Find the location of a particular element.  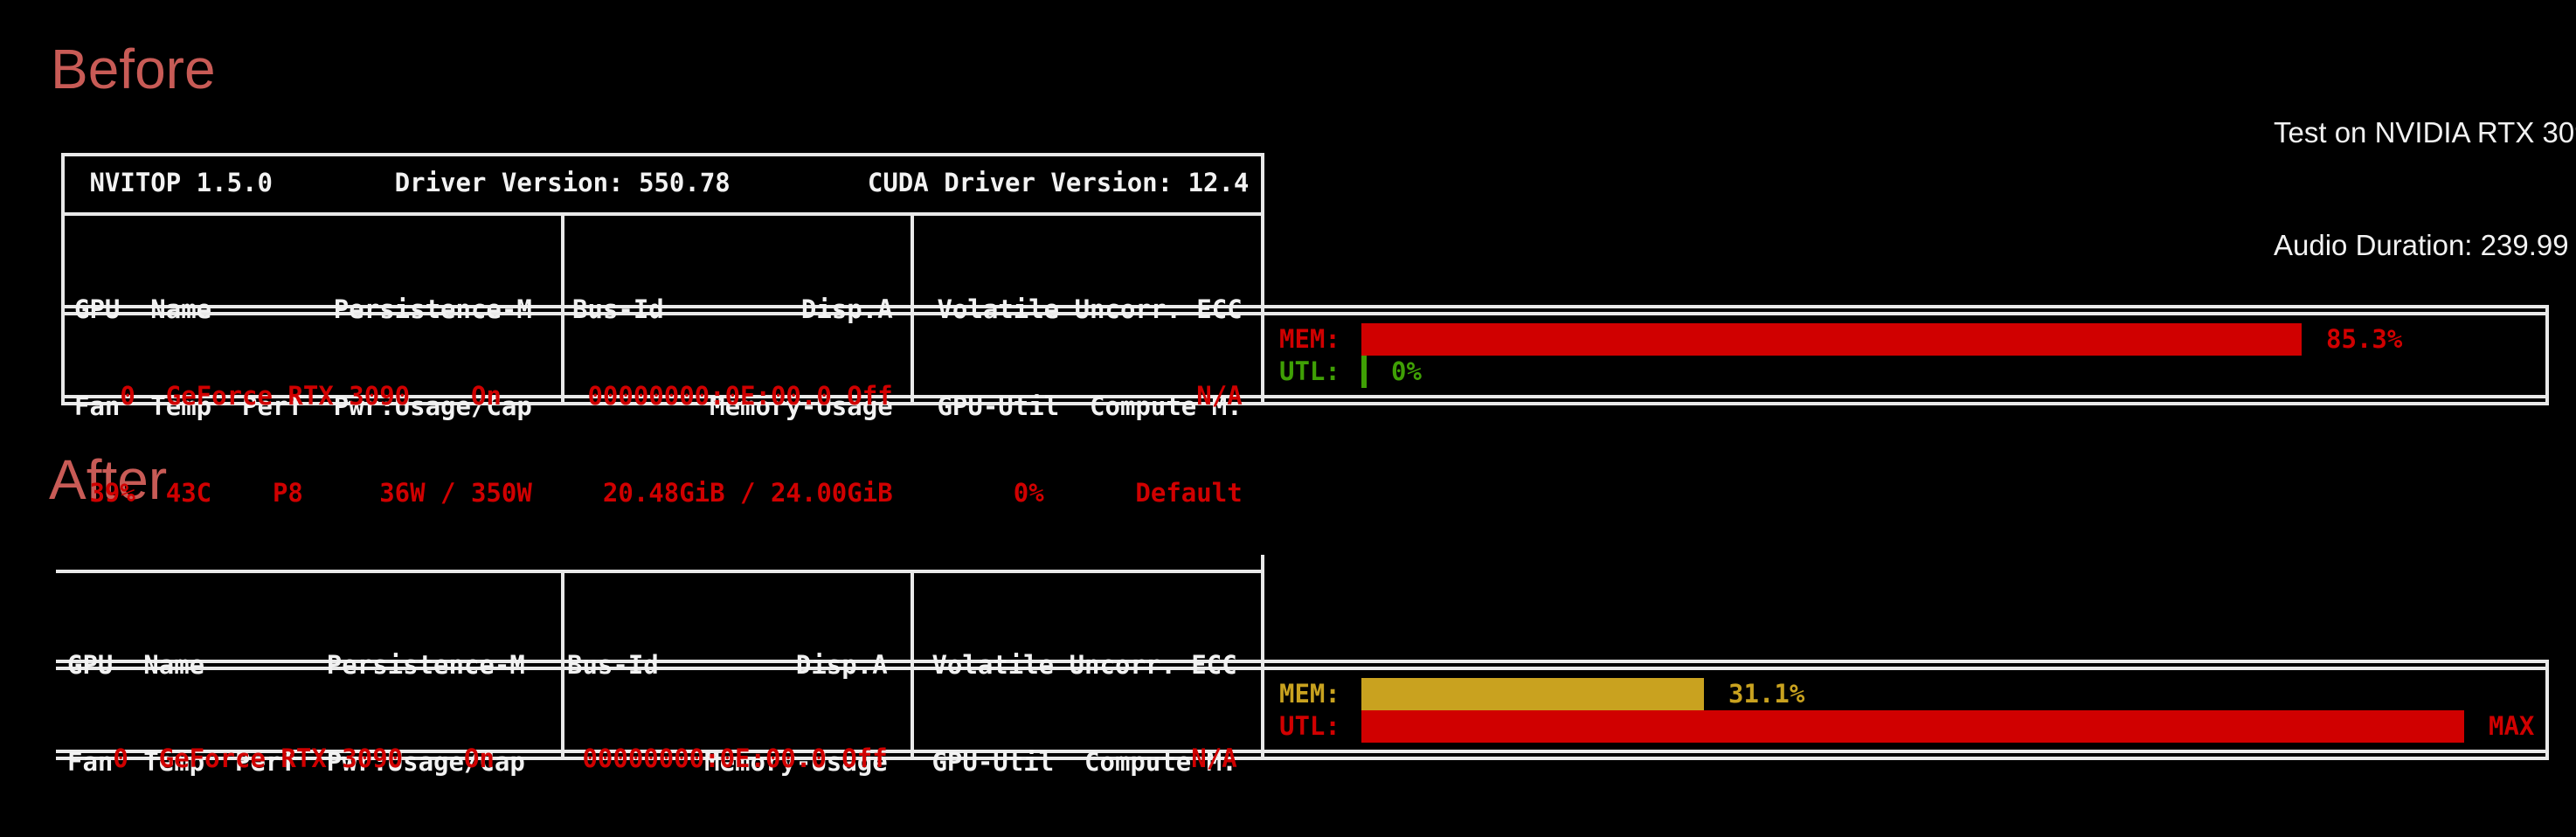

before-gauges-panel: MEM: 85.3% UTL: 0% is located at coordinates (1906, 355).